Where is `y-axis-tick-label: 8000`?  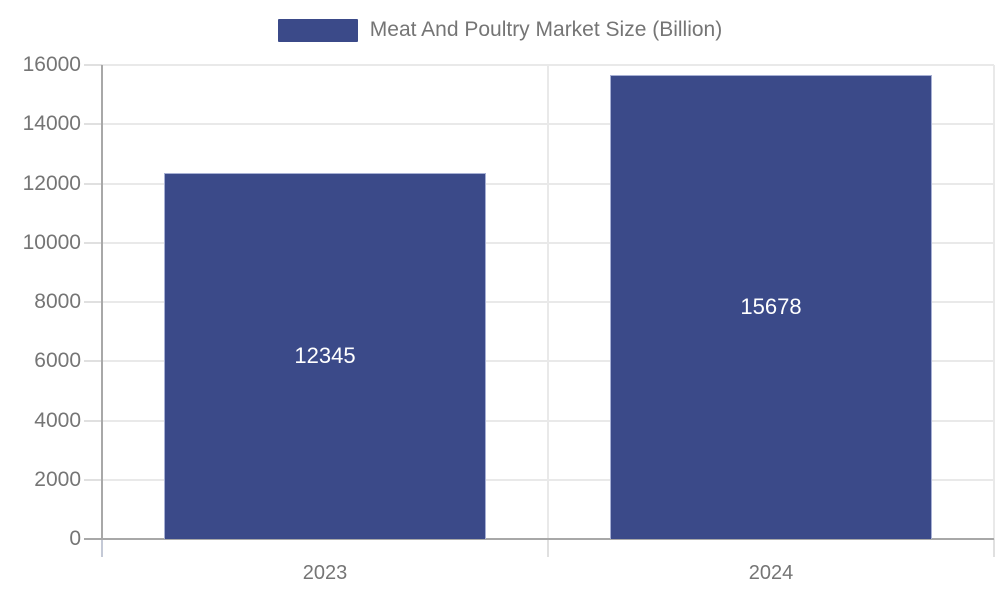 y-axis-tick-label: 8000 is located at coordinates (57, 301).